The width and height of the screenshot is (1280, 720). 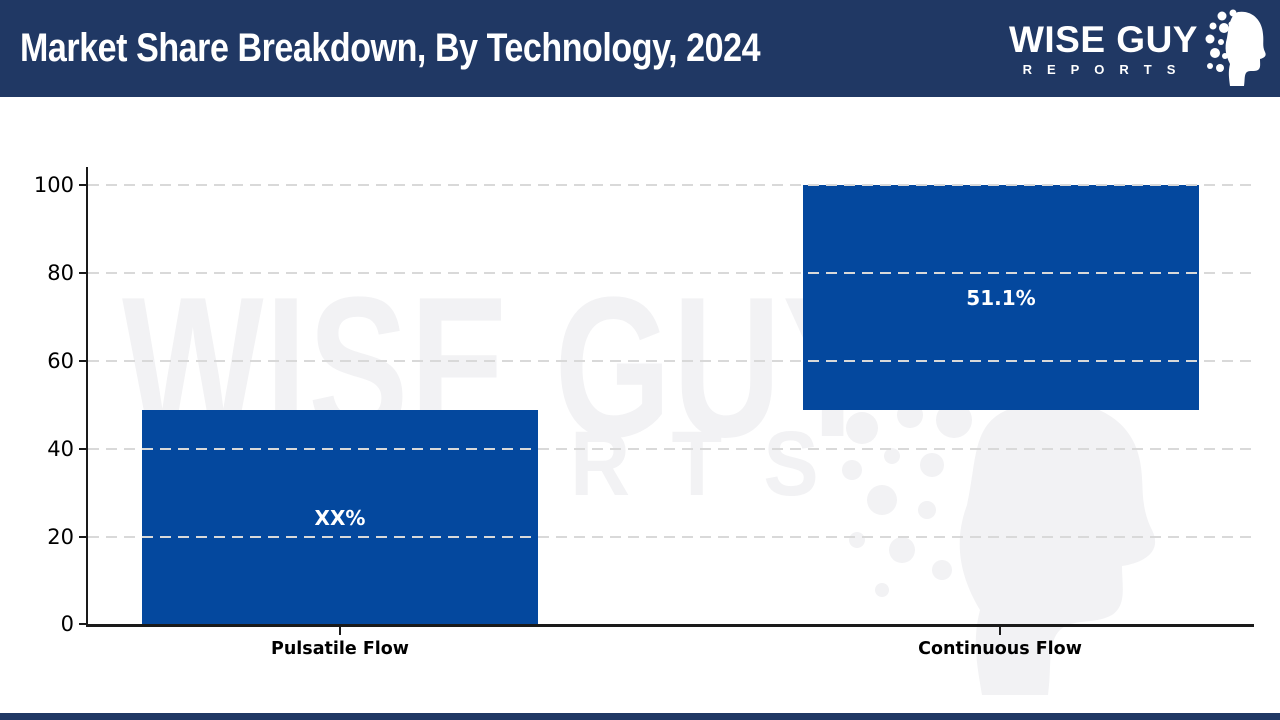 I want to click on y-tick-label: 60, so click(x=60, y=361).